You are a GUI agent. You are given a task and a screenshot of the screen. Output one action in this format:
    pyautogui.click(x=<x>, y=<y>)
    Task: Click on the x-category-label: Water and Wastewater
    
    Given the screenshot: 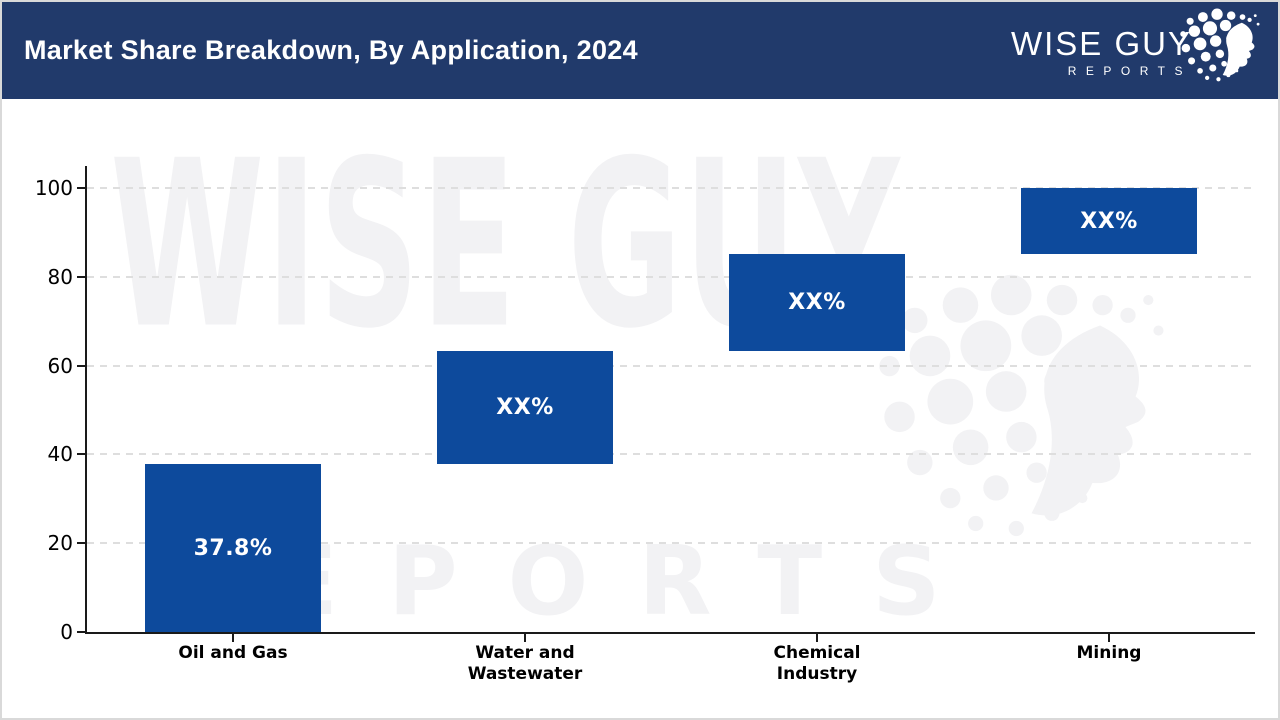 What is the action you would take?
    pyautogui.click(x=525, y=663)
    